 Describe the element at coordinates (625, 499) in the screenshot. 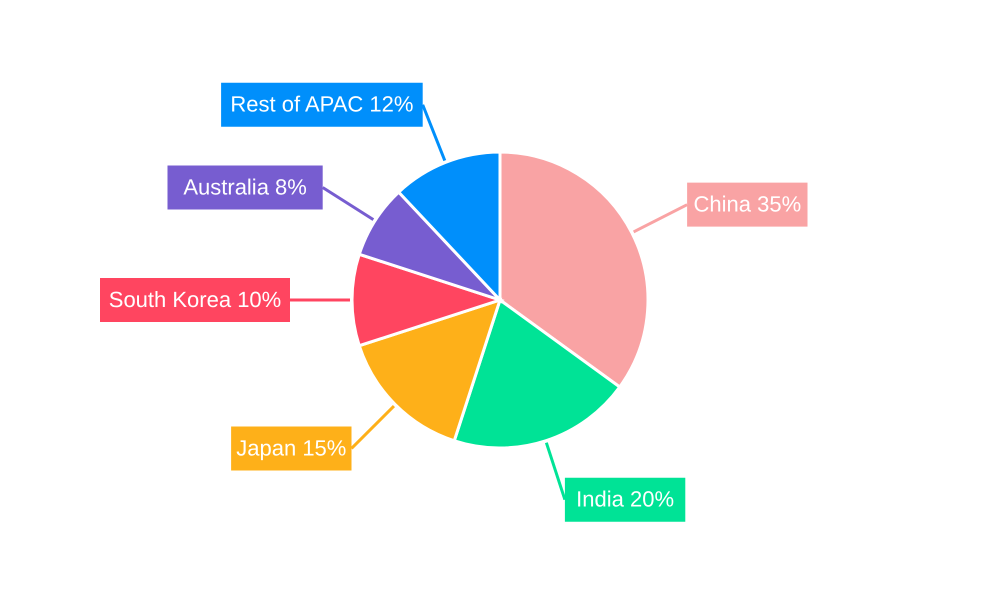

I see `slice-label: India 20%` at that location.